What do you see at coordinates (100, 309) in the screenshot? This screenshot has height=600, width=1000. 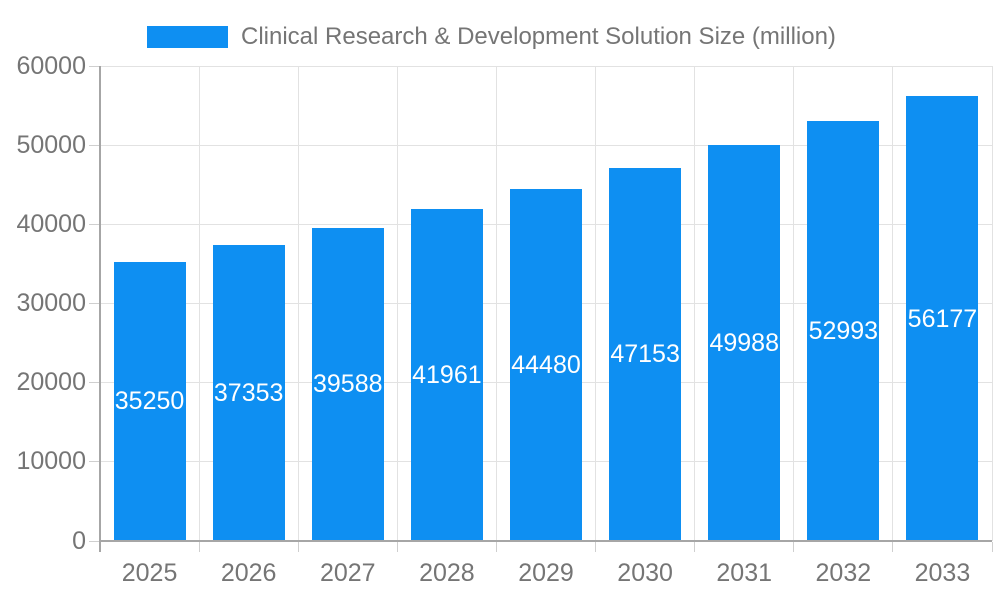 I see `y-axis-line` at bounding box center [100, 309].